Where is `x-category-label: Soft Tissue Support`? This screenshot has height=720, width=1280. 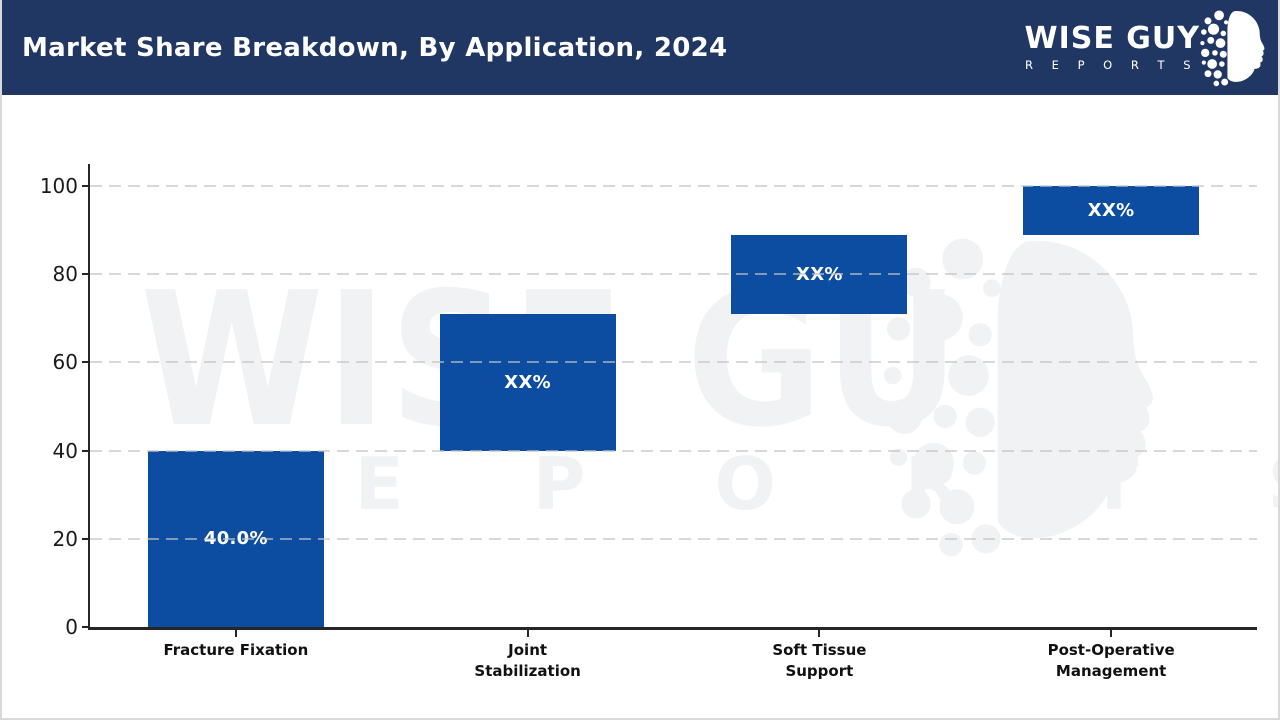 x-category-label: Soft Tissue Support is located at coordinates (819, 660).